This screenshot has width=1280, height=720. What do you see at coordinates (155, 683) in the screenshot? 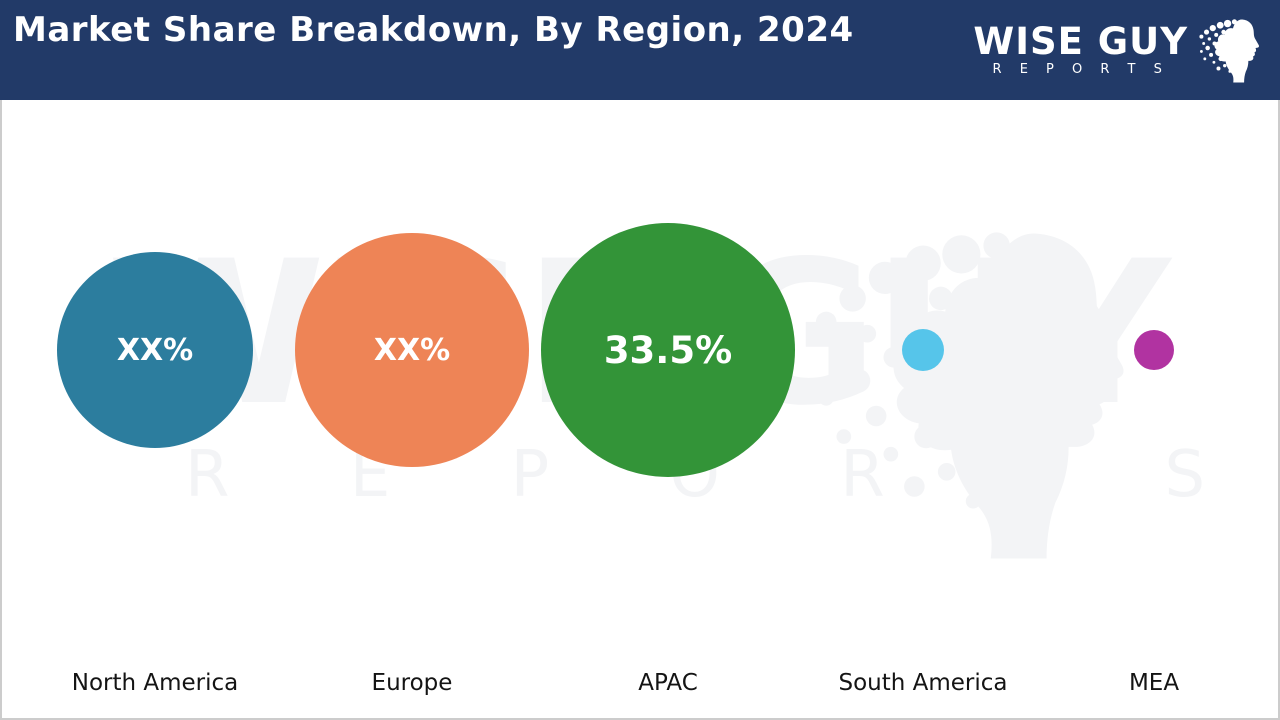
I see `category-label-north-america: North America` at bounding box center [155, 683].